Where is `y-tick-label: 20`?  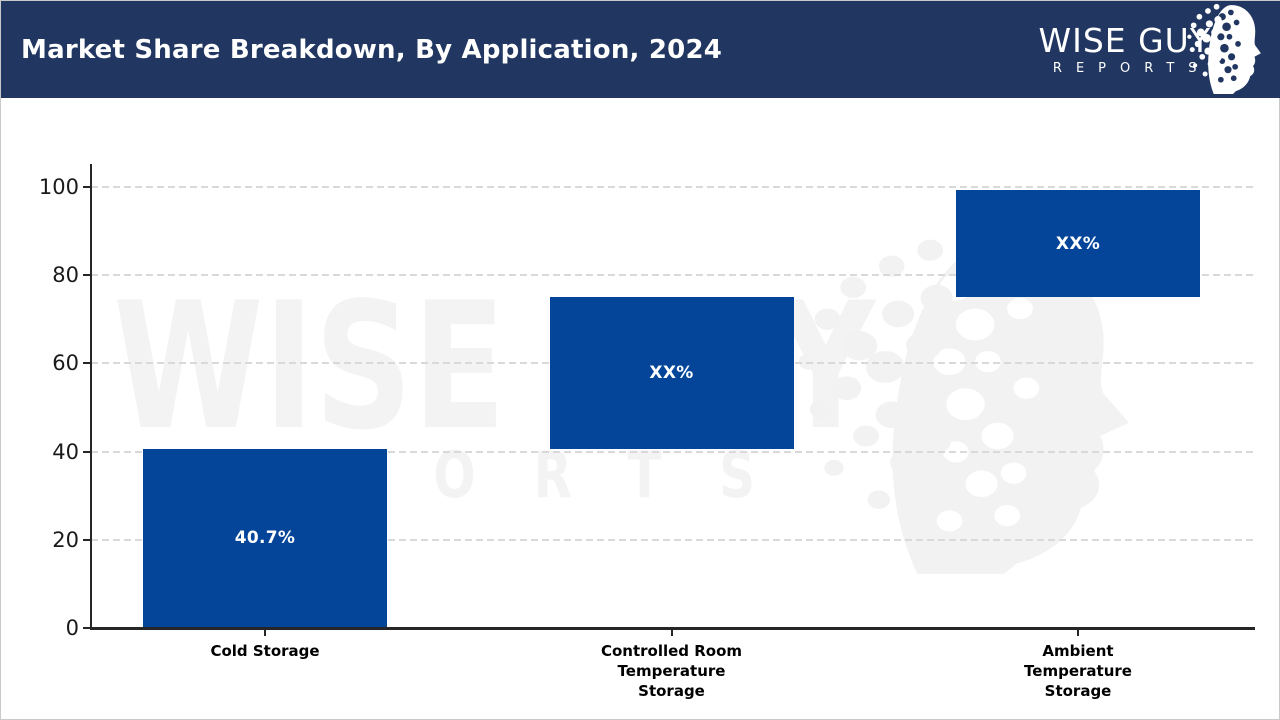
y-tick-label: 20 is located at coordinates (65, 539).